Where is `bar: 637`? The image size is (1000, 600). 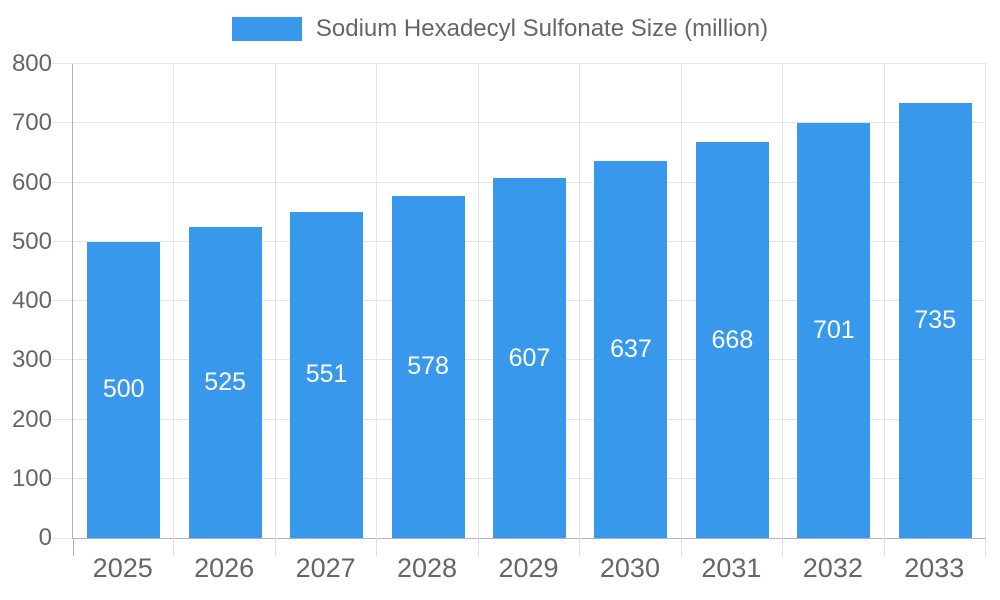 bar: 637 is located at coordinates (631, 349).